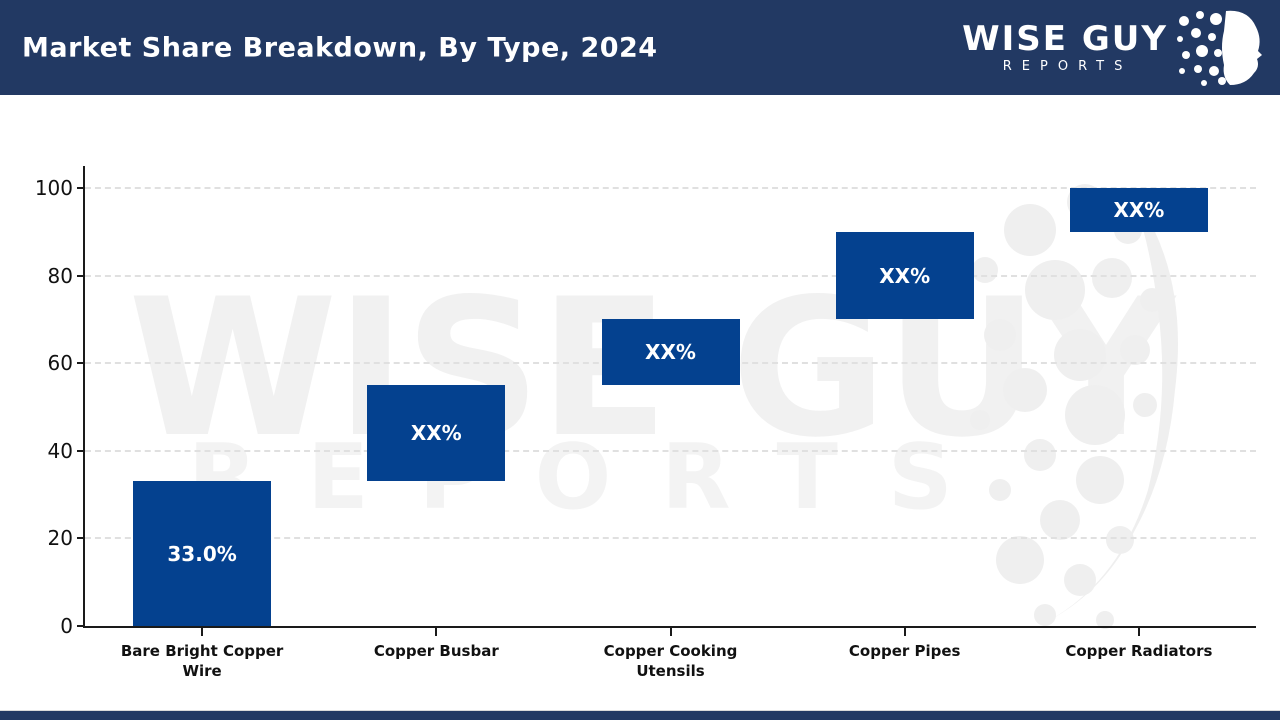 The width and height of the screenshot is (1280, 720). What do you see at coordinates (202, 661) in the screenshot?
I see `category-label-bare-bright-copper-wire: Bare Bright Copper Wire` at bounding box center [202, 661].